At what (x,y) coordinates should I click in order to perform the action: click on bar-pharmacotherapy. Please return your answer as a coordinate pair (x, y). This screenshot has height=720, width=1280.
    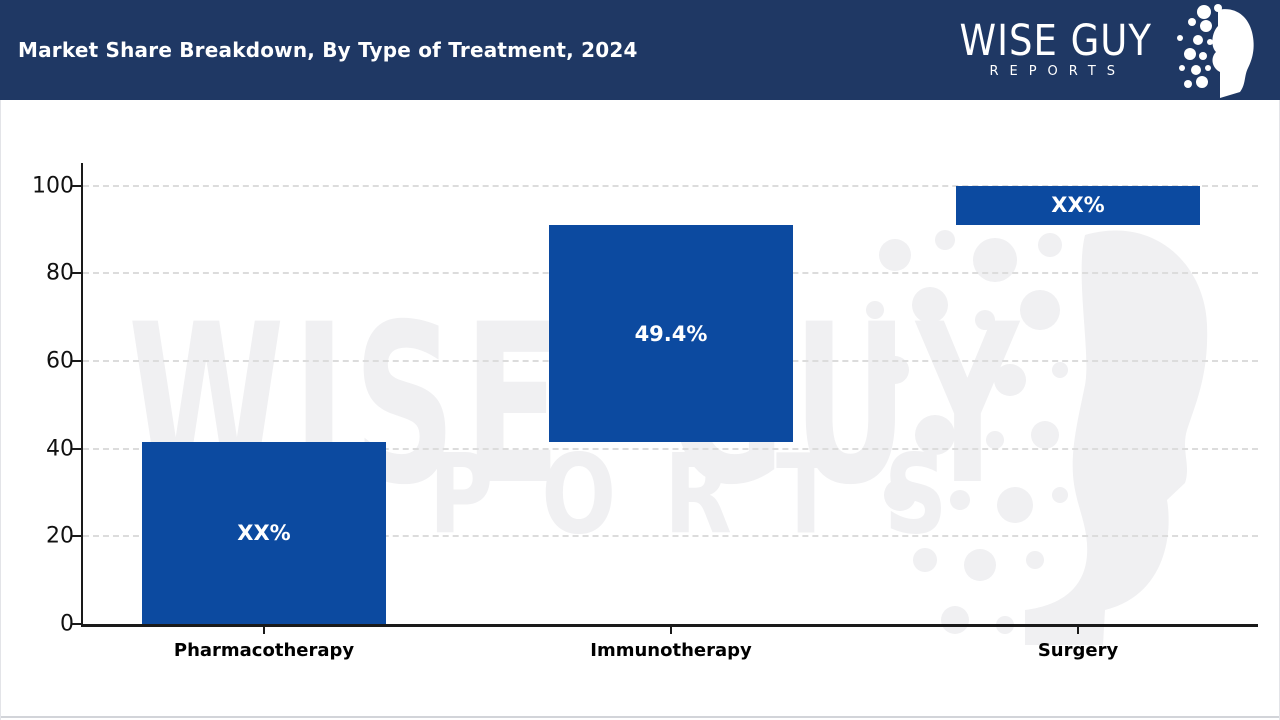
    Looking at the image, I should click on (264, 533).